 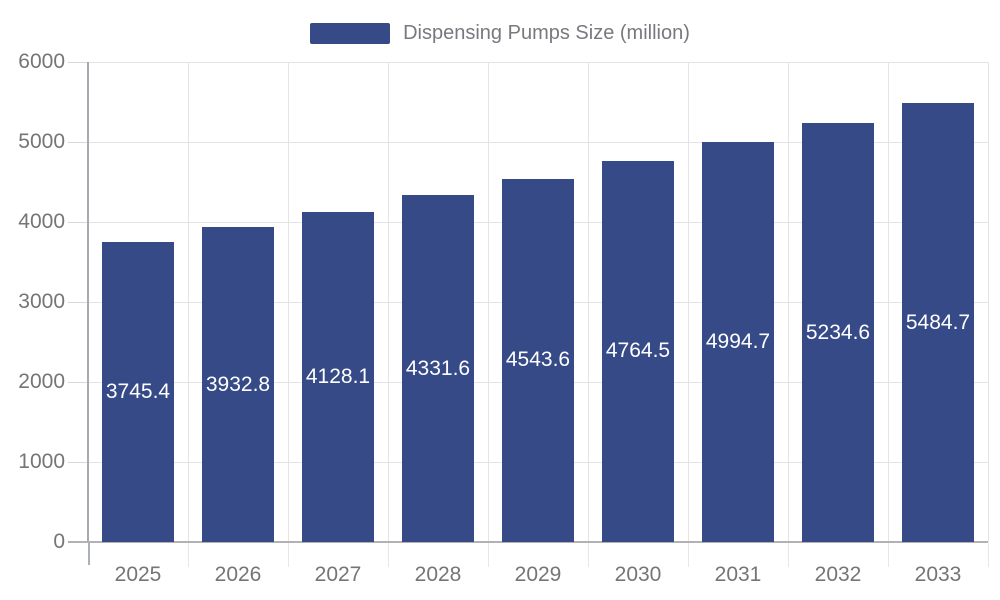 What do you see at coordinates (41, 381) in the screenshot?
I see `y-tick-label: 2000` at bounding box center [41, 381].